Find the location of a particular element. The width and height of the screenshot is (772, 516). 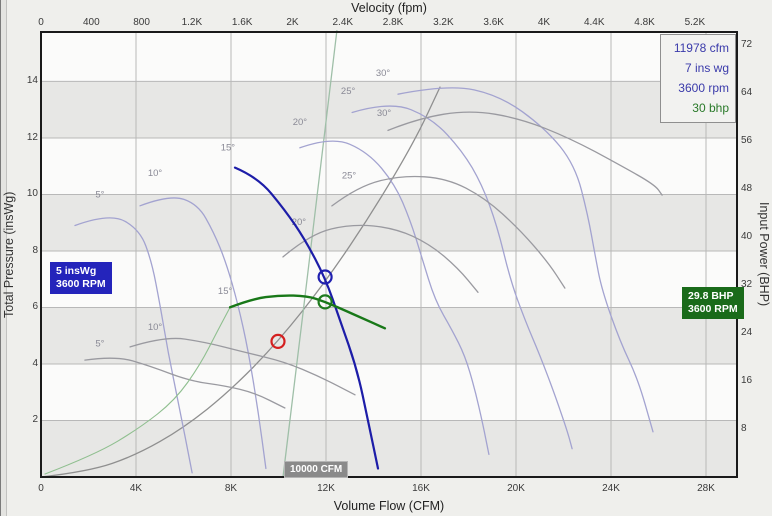

pressure-curve-20deg-label: 20° is located at coordinates (300, 122).